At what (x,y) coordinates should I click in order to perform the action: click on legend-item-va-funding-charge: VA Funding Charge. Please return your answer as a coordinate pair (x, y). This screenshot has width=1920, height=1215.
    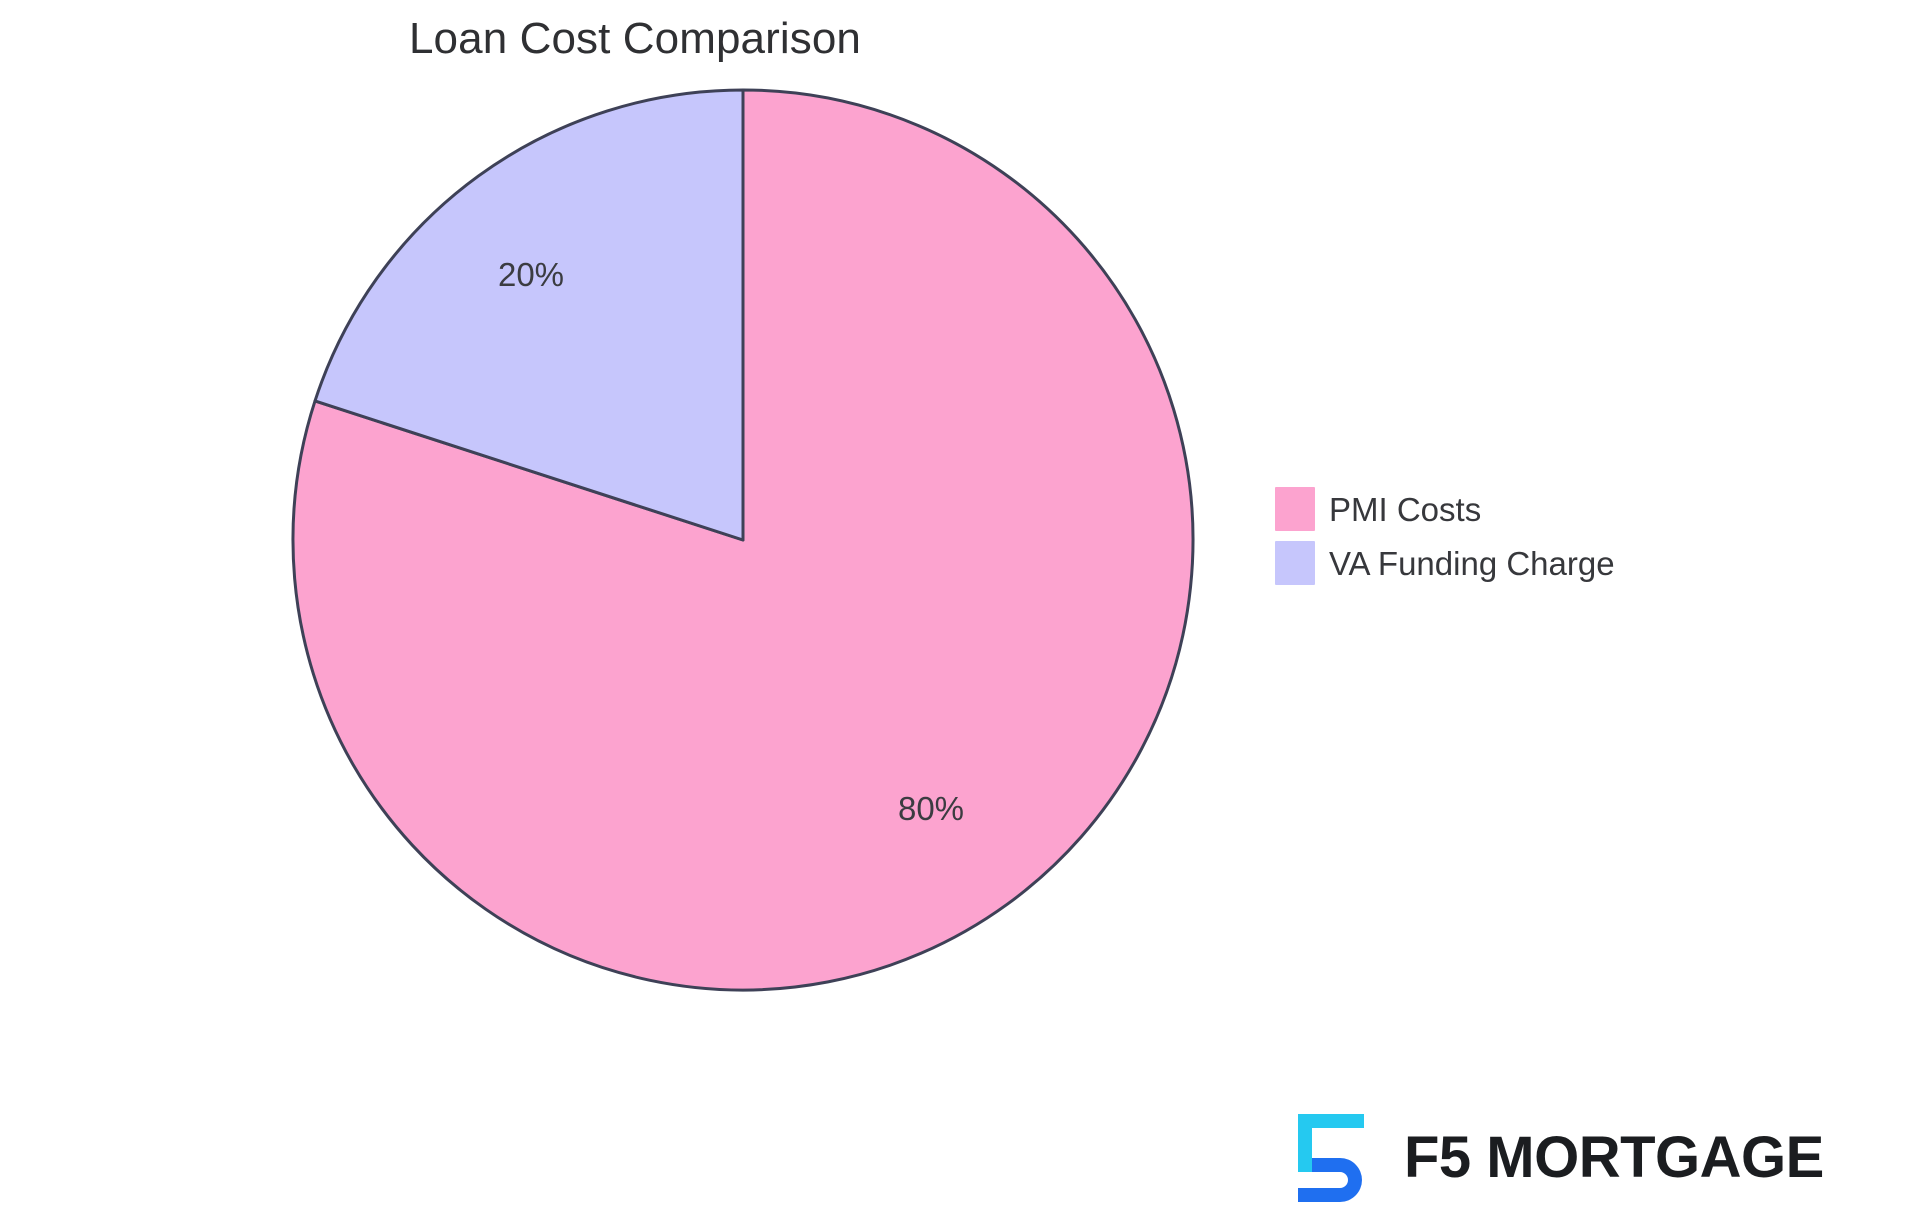
    Looking at the image, I should click on (1445, 563).